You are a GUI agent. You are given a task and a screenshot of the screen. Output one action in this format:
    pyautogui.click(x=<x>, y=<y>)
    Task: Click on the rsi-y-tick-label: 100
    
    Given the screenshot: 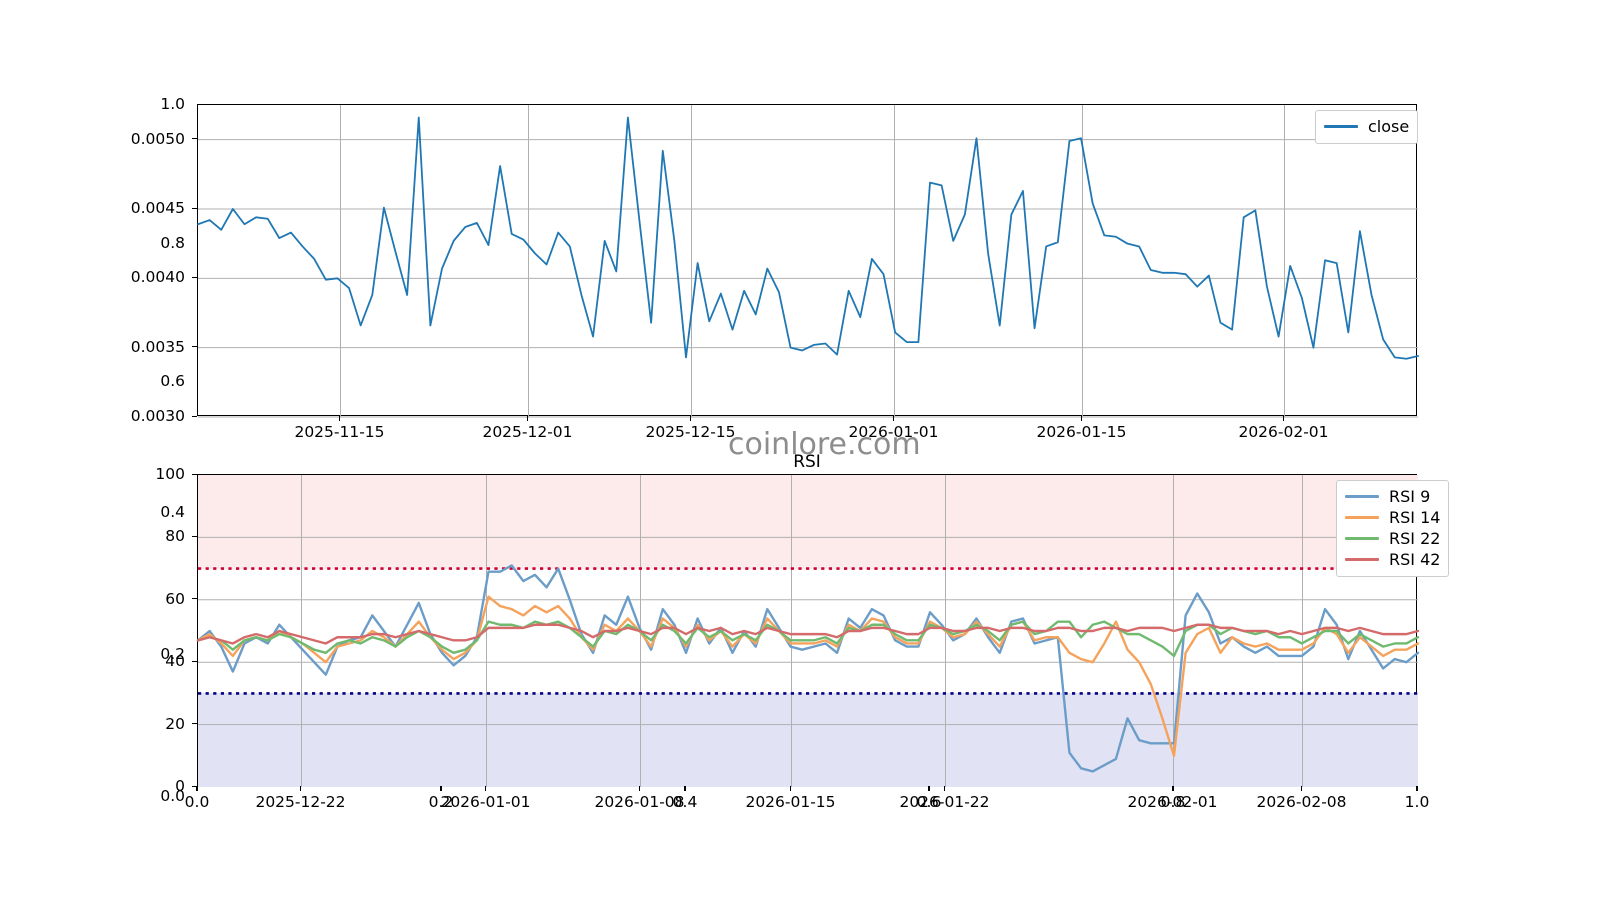 What is the action you would take?
    pyautogui.click(x=170, y=474)
    